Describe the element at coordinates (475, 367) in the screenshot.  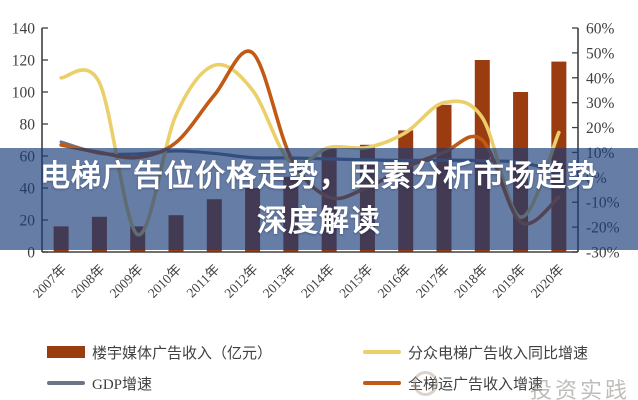
I see `legend-column-right: 分众电梯广告收入同比增速 全梯运广告收入增速` at that location.